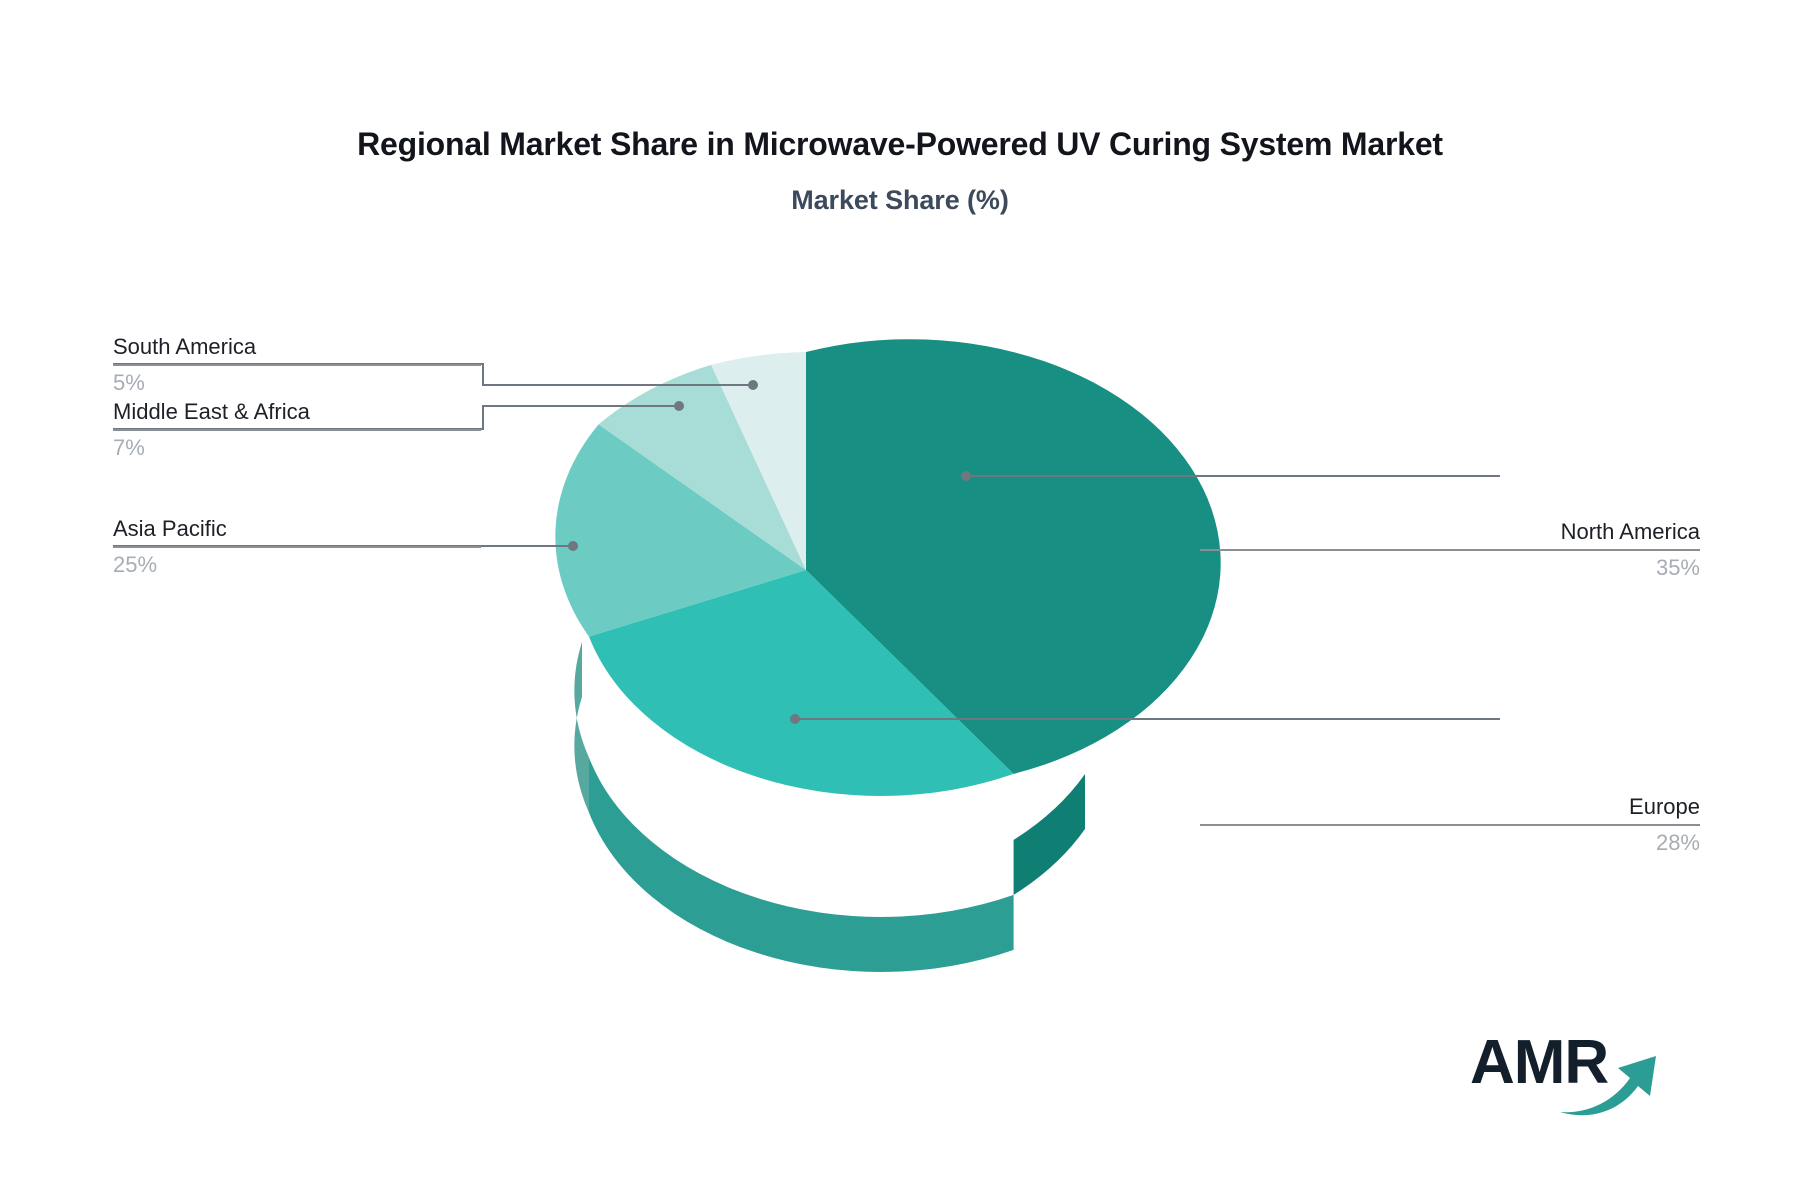 The width and height of the screenshot is (1800, 1196). What do you see at coordinates (573, 546) in the screenshot?
I see `leader-dot-asia-pacific` at bounding box center [573, 546].